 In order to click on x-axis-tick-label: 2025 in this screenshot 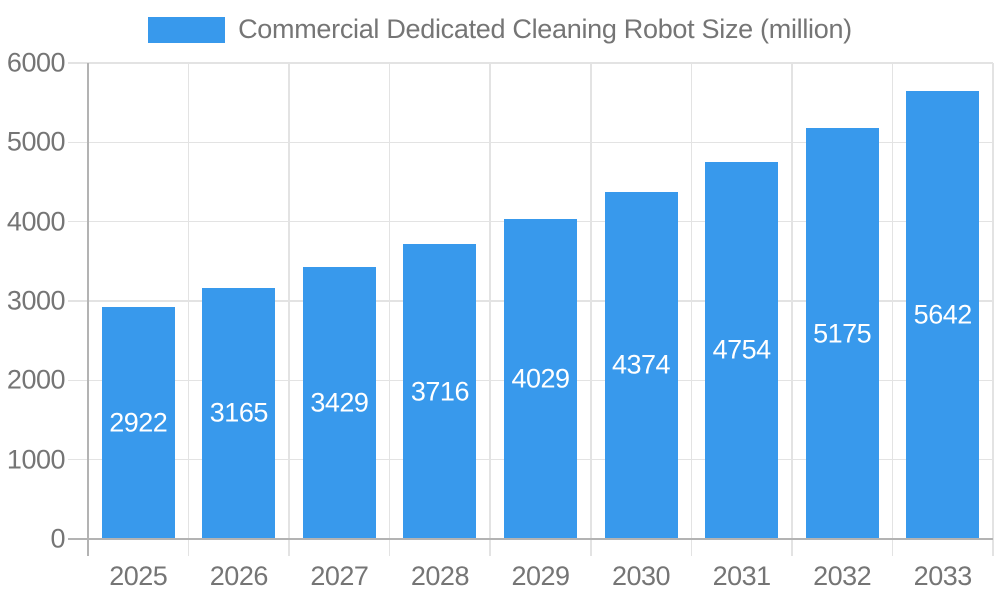, I will do `click(138, 576)`.